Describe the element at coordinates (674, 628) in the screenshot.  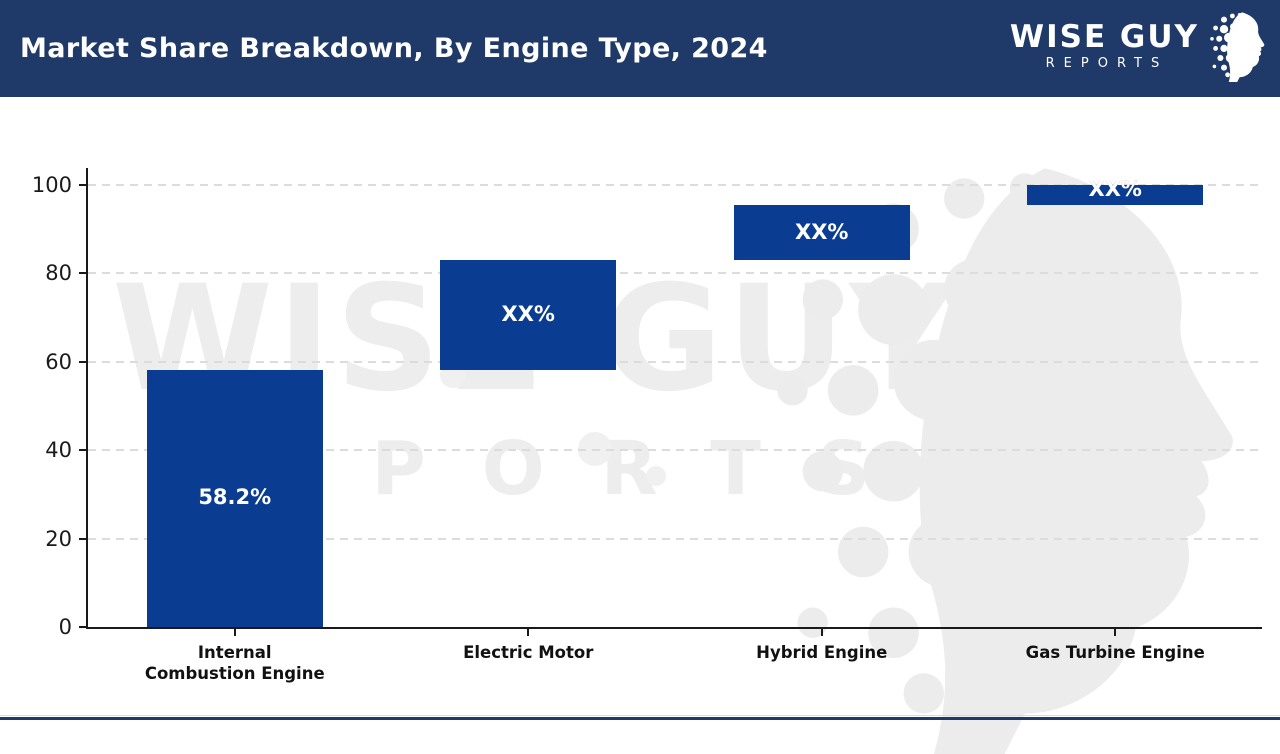
I see `x-axis-line` at that location.